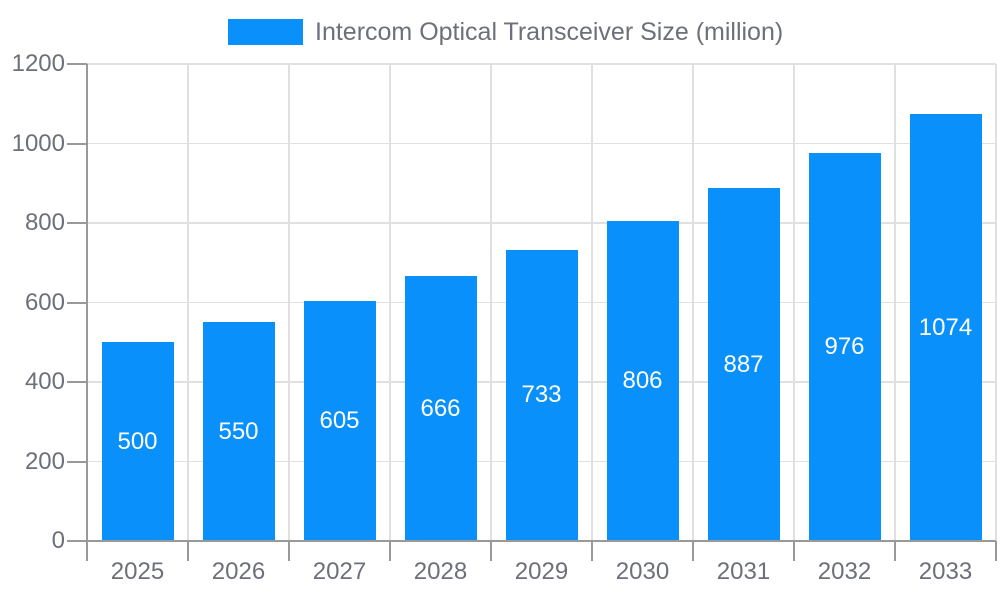 Image resolution: width=1000 pixels, height=600 pixels. I want to click on x-axis-tick-label: 2030, so click(642, 571).